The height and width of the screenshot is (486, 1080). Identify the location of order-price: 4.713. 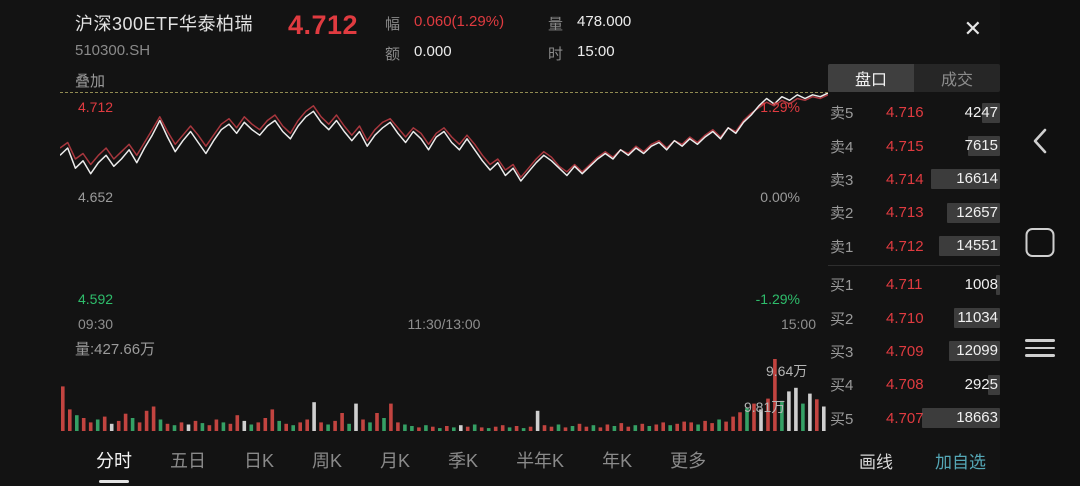
(905, 213).